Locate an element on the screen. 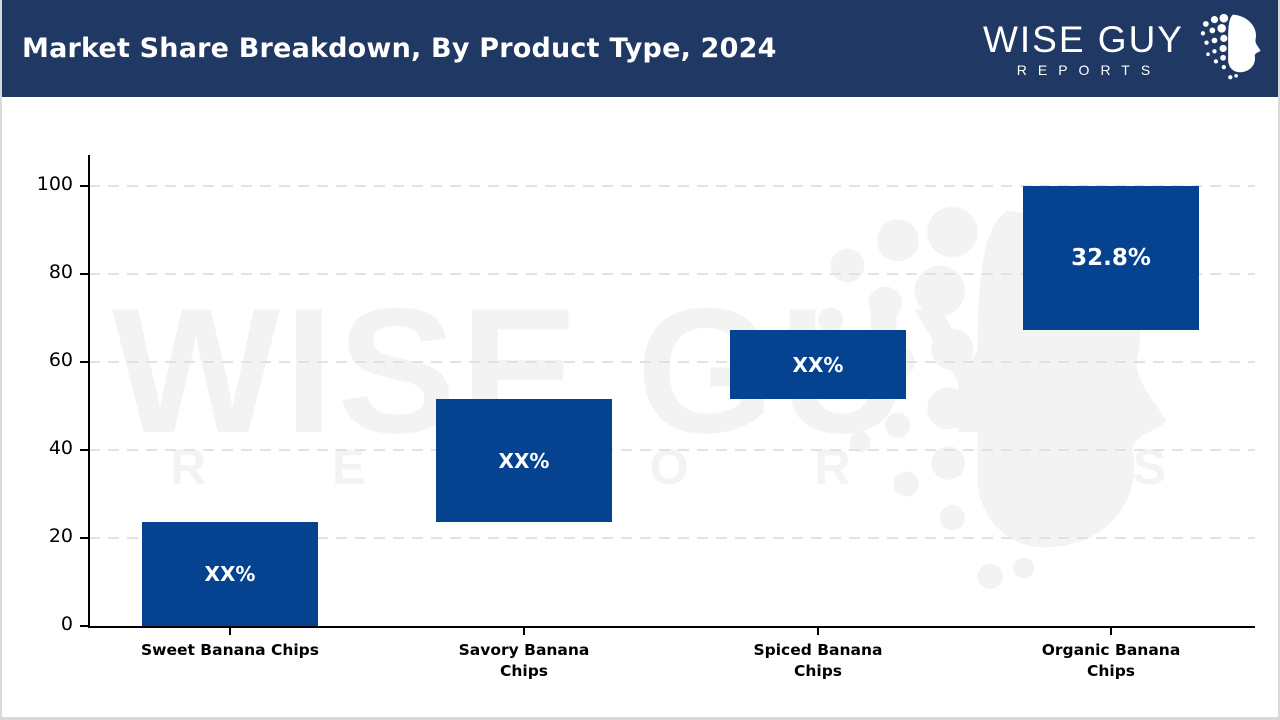 The image size is (1280, 720). x-category-label-line: Spiced Banana is located at coordinates (818, 650).